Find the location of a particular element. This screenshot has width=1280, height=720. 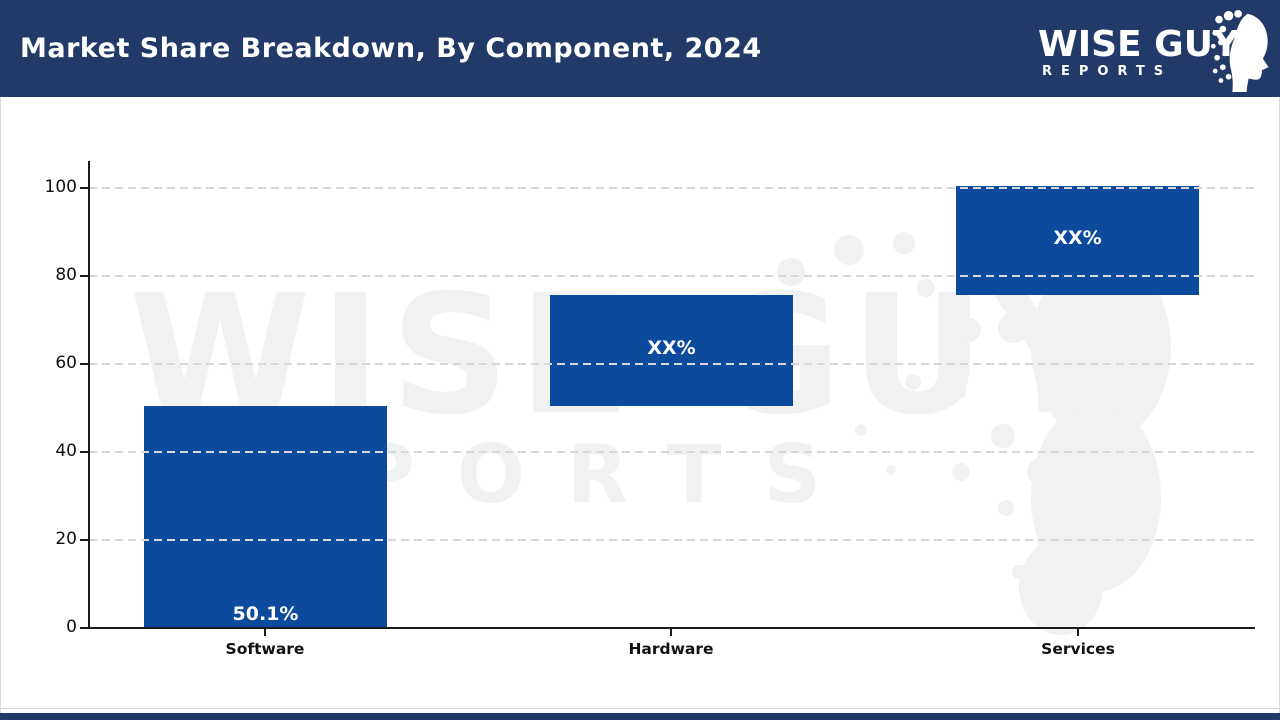

y-tick-label: 20 is located at coordinates (66, 539).